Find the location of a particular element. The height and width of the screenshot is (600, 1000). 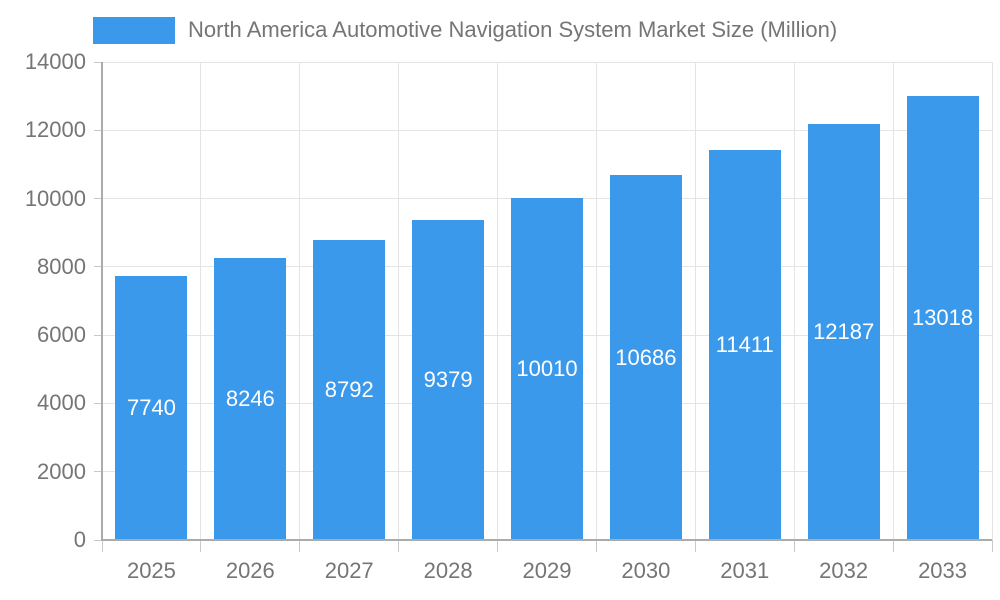

bar-2030 is located at coordinates (645, 357).